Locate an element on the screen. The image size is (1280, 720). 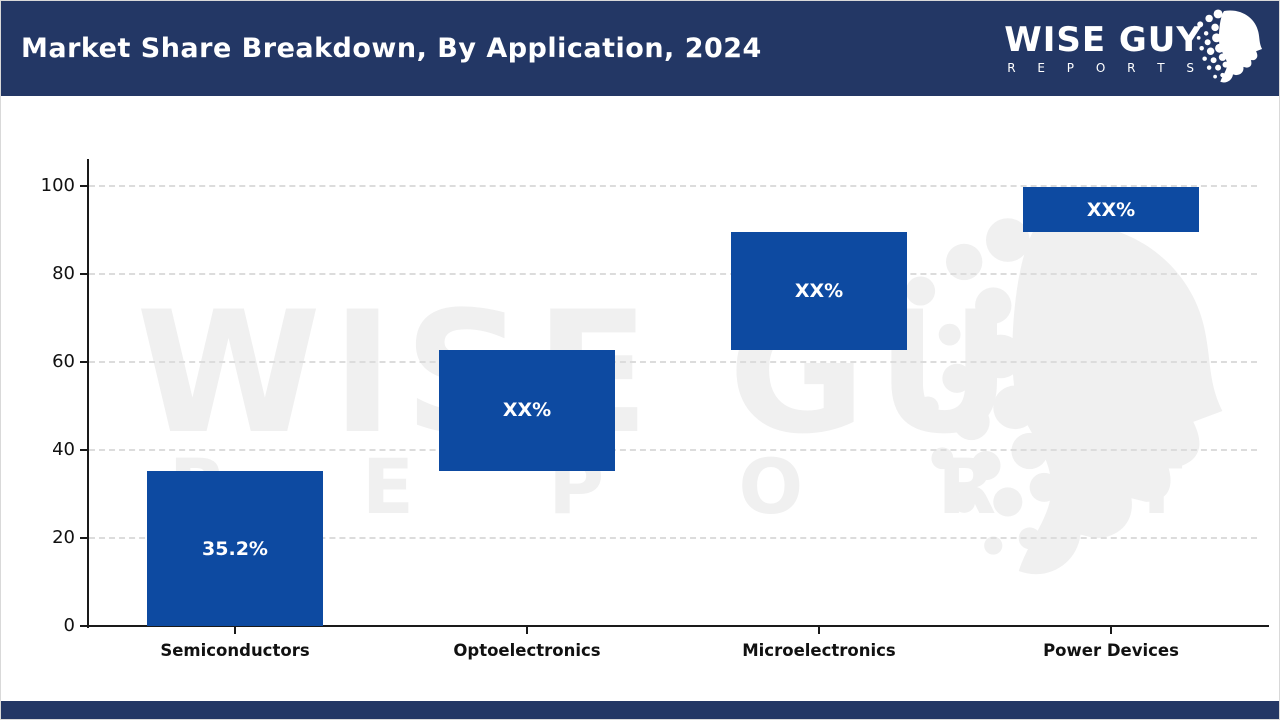
logo-text: WISE GUY R E P O R T S is located at coordinates (1103, 49).